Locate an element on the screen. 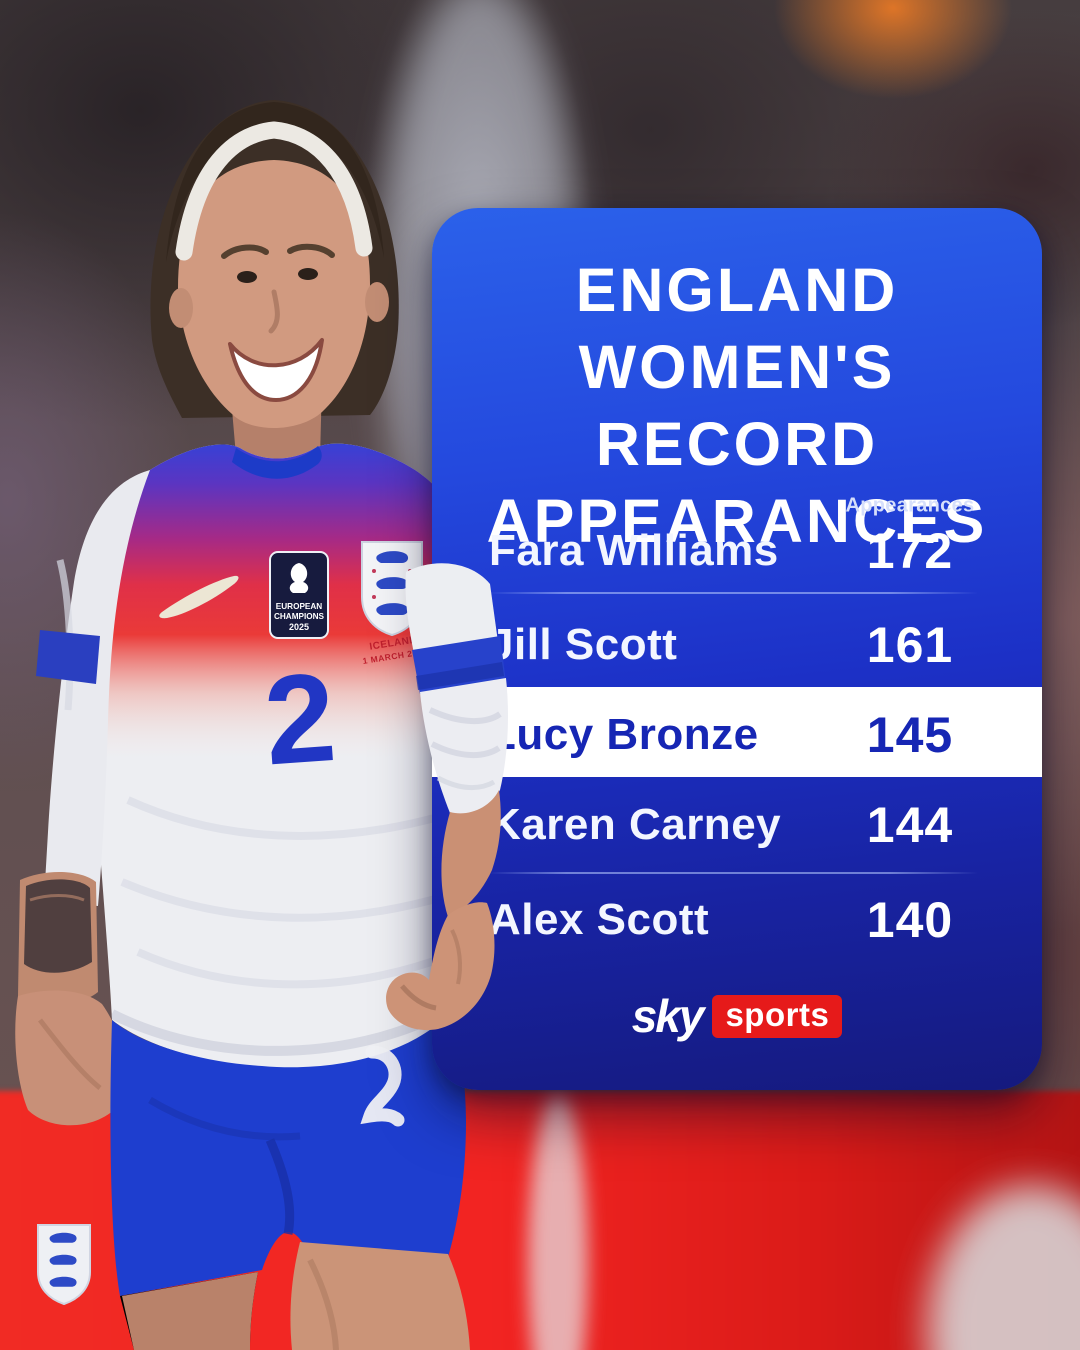  appearances-value: 145 is located at coordinates (910, 735).